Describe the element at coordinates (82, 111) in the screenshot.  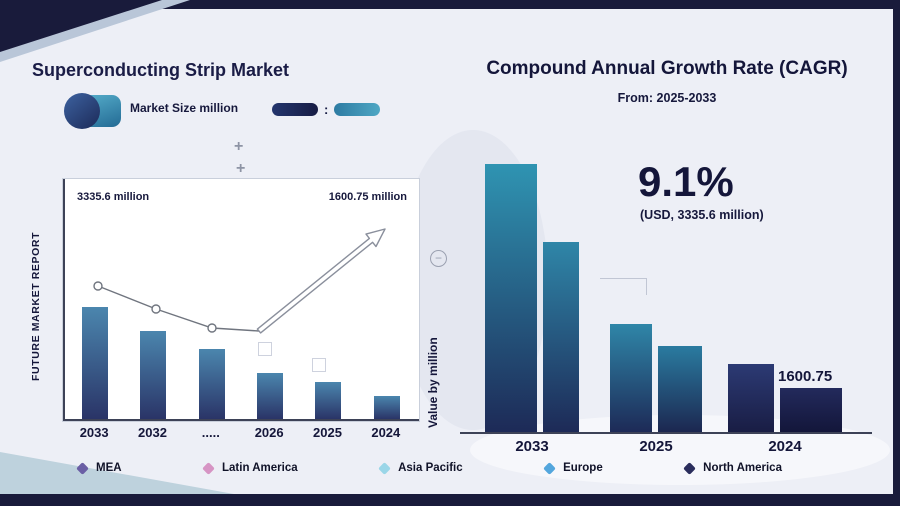
I see `cylinder-icon-navy-part` at that location.